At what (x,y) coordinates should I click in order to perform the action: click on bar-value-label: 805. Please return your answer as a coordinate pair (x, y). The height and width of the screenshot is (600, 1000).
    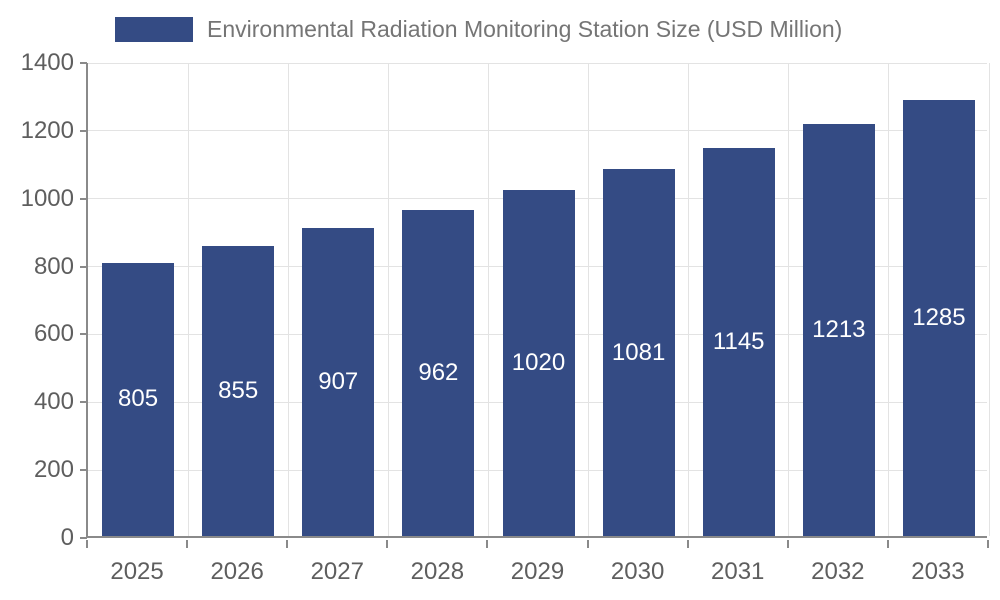
    Looking at the image, I should click on (138, 399).